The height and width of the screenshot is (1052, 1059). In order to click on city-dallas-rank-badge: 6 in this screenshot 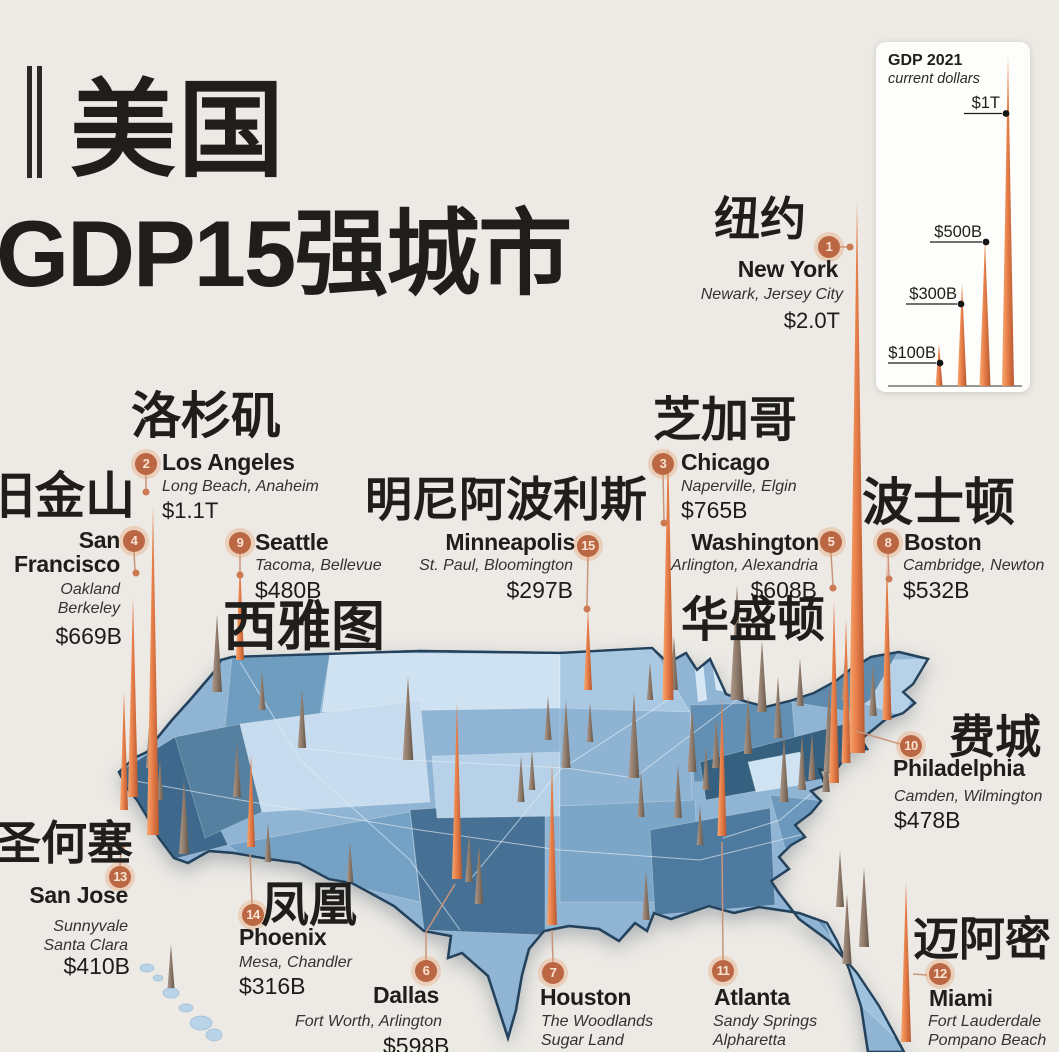, I will do `click(426, 971)`.